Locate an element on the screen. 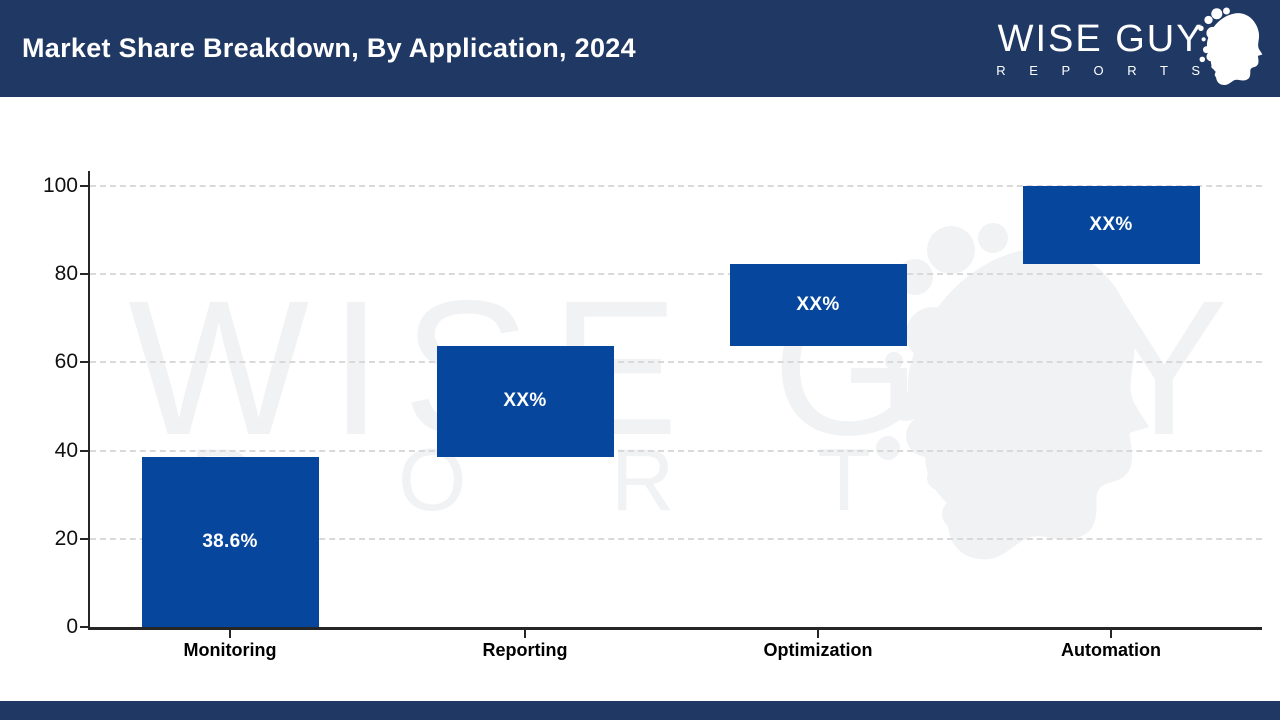  y-tick-label-20: 20 is located at coordinates (66, 538).